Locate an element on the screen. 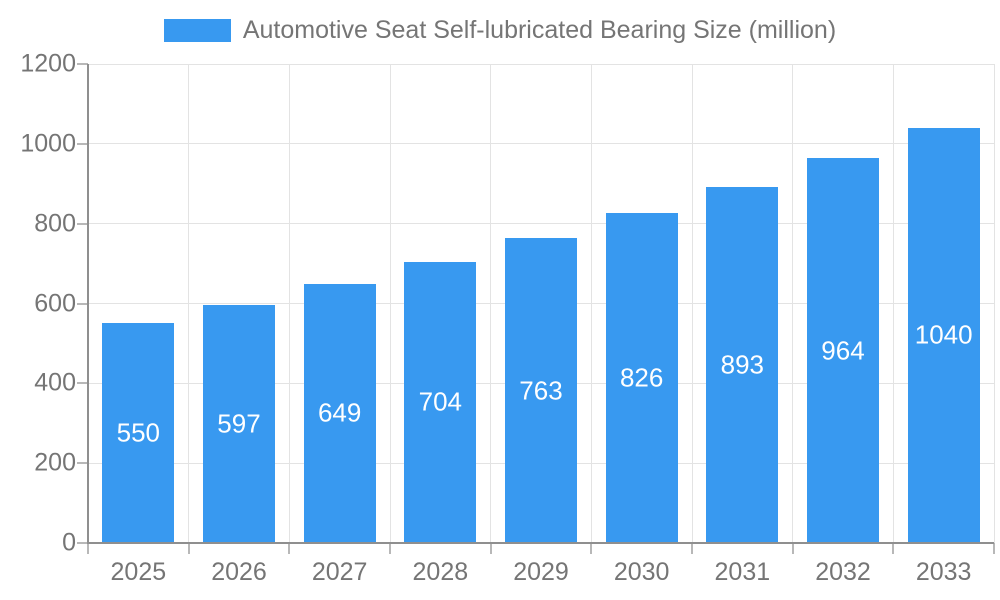  bar-value-label: 826 is located at coordinates (641, 377).